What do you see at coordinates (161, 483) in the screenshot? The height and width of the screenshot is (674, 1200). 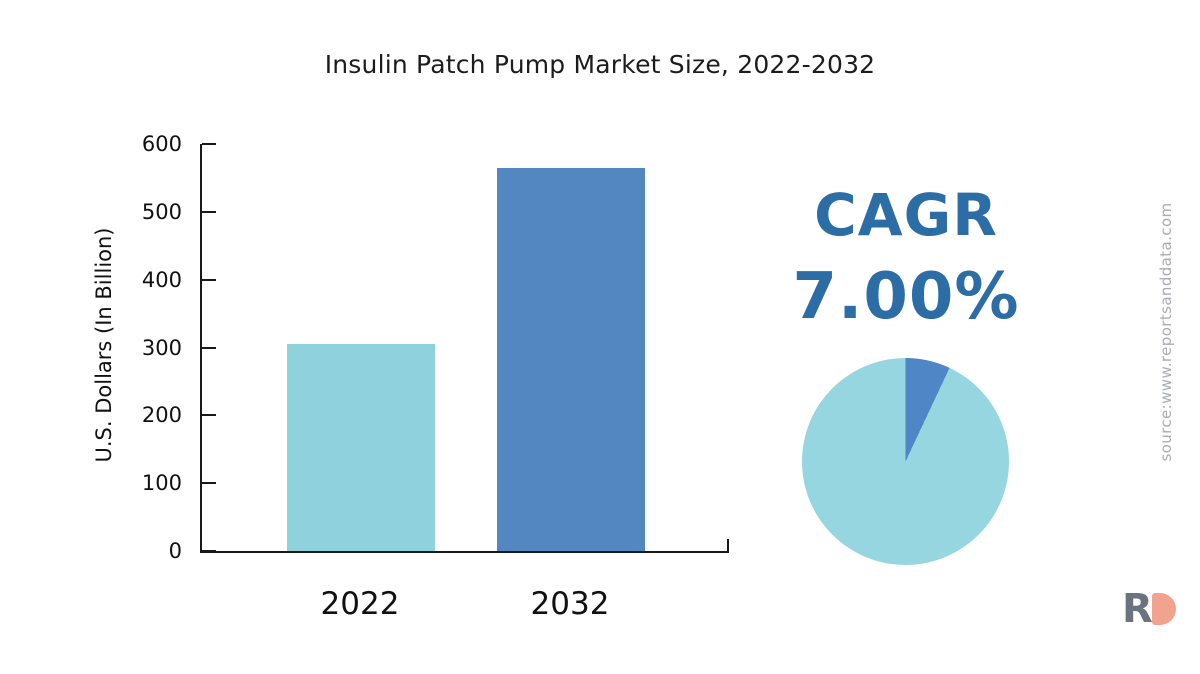 I see `y-tick-label: 100` at bounding box center [161, 483].